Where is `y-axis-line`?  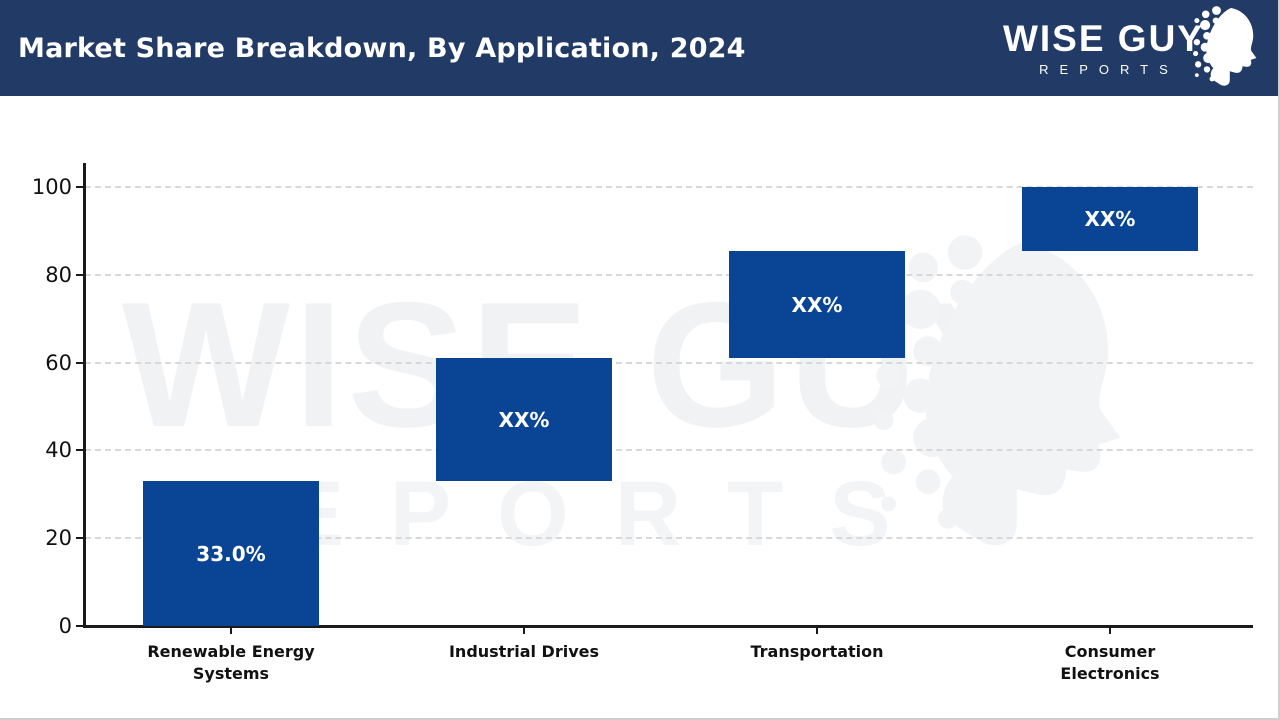
y-axis-line is located at coordinates (84, 395).